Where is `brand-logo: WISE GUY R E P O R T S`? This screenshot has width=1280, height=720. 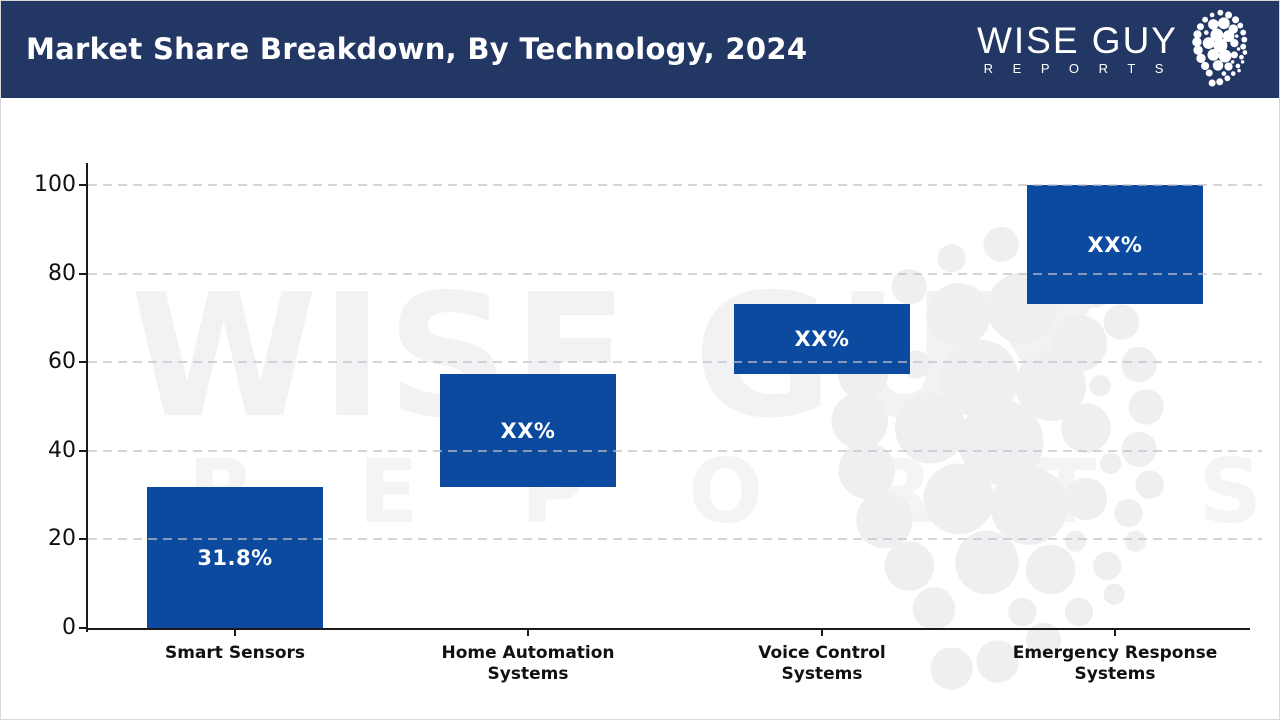 brand-logo: WISE GUY R E P O R T S is located at coordinates (1115, 49).